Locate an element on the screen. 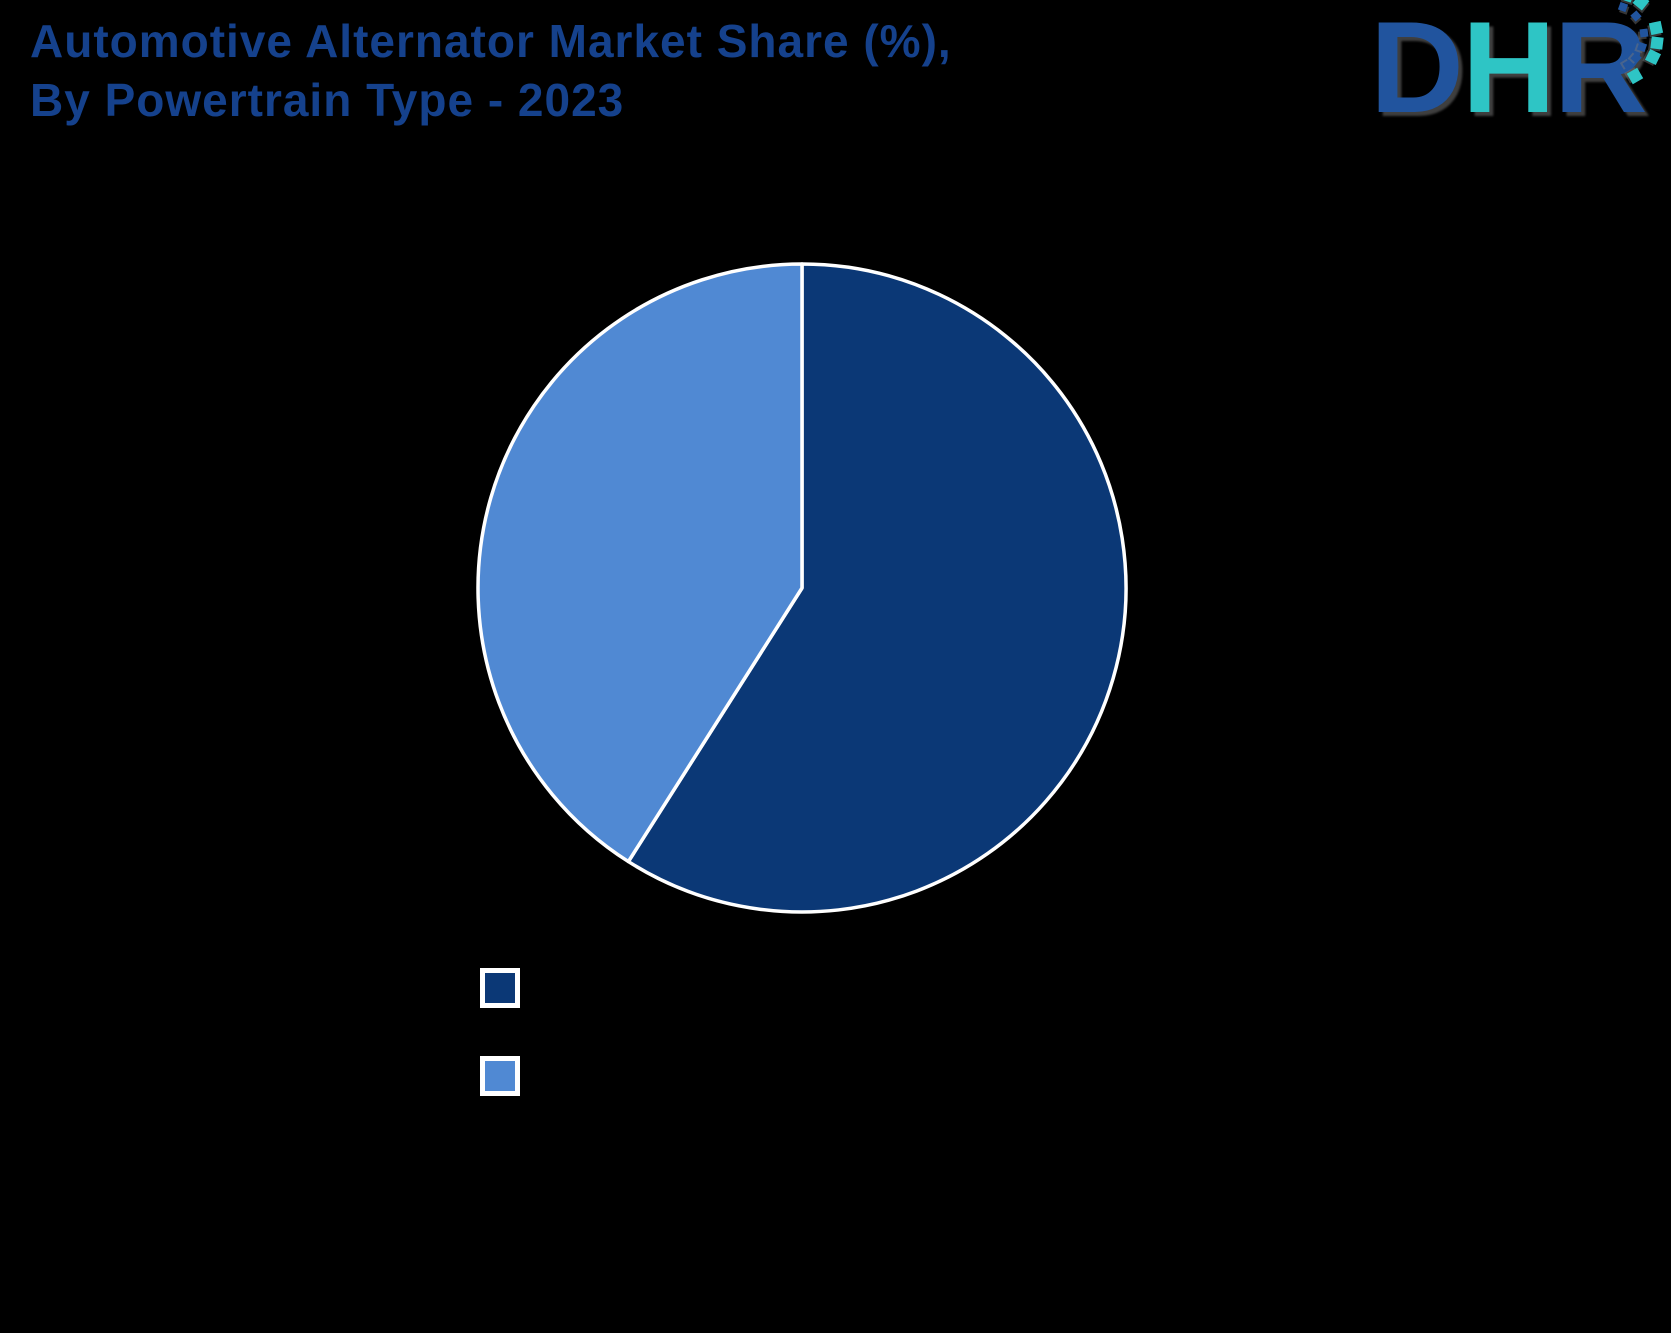 The width and height of the screenshot is (1671, 1333). logo-letter-h: H is located at coordinates (1508, 70).